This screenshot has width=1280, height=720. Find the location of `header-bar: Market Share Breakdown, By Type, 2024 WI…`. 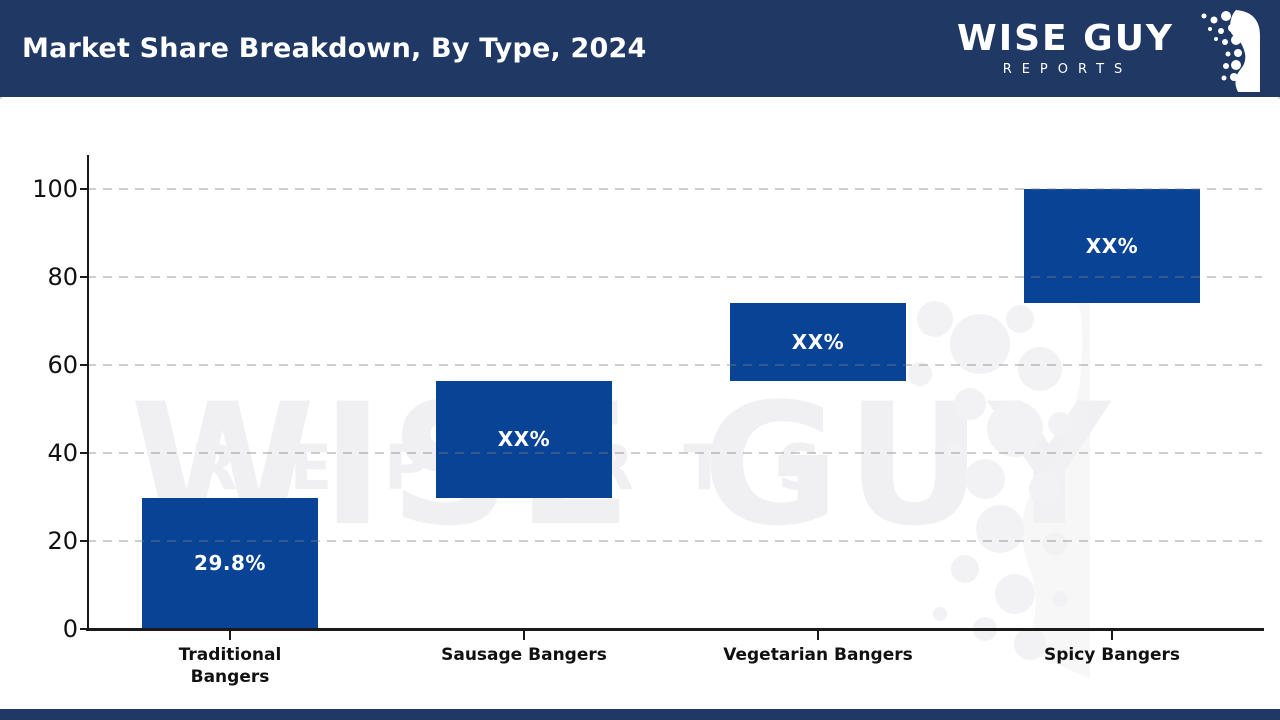

header-bar: Market Share Breakdown, By Type, 2024 WI… is located at coordinates (640, 48).